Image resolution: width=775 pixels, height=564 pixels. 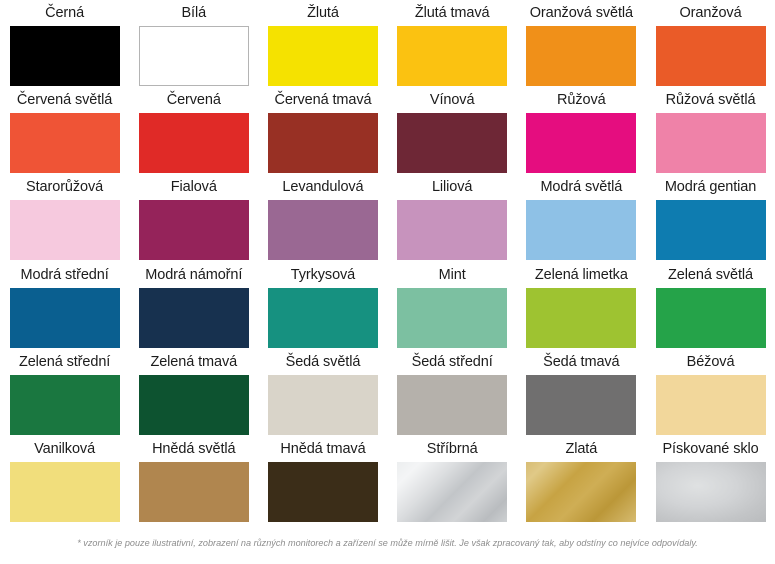 What do you see at coordinates (65, 187) in the screenshot?
I see `swatch-label: Starorůžová` at bounding box center [65, 187].